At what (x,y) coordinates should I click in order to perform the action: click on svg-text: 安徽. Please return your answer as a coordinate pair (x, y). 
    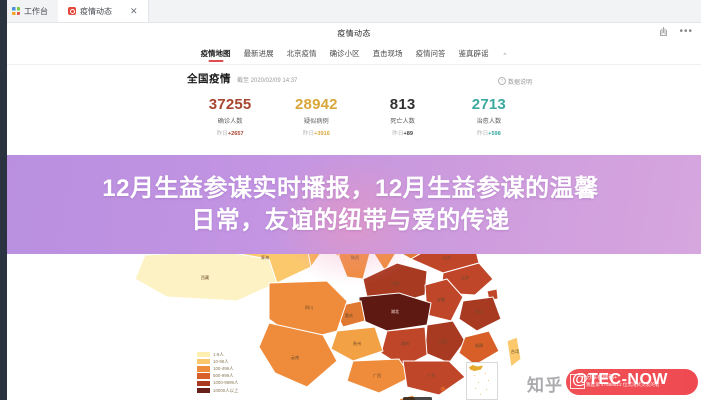
    Looking at the image, I should click on (441, 299).